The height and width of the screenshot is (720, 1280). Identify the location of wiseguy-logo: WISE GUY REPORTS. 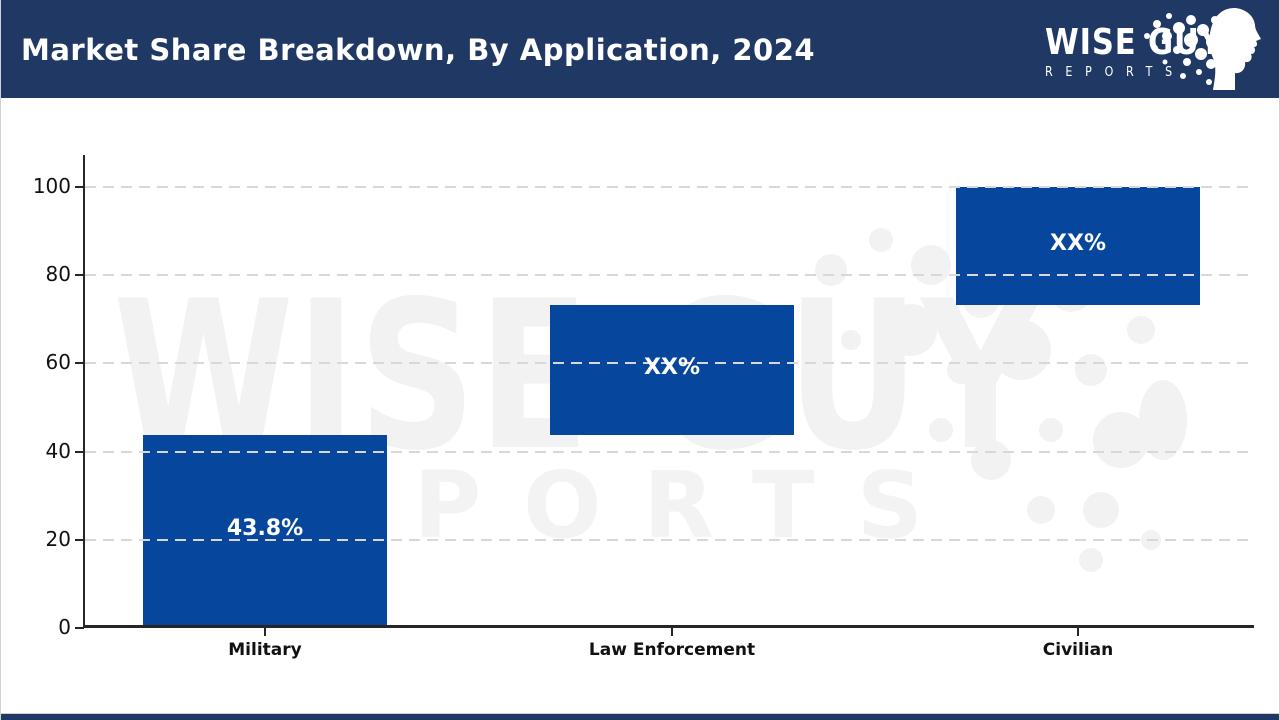
(1141, 49).